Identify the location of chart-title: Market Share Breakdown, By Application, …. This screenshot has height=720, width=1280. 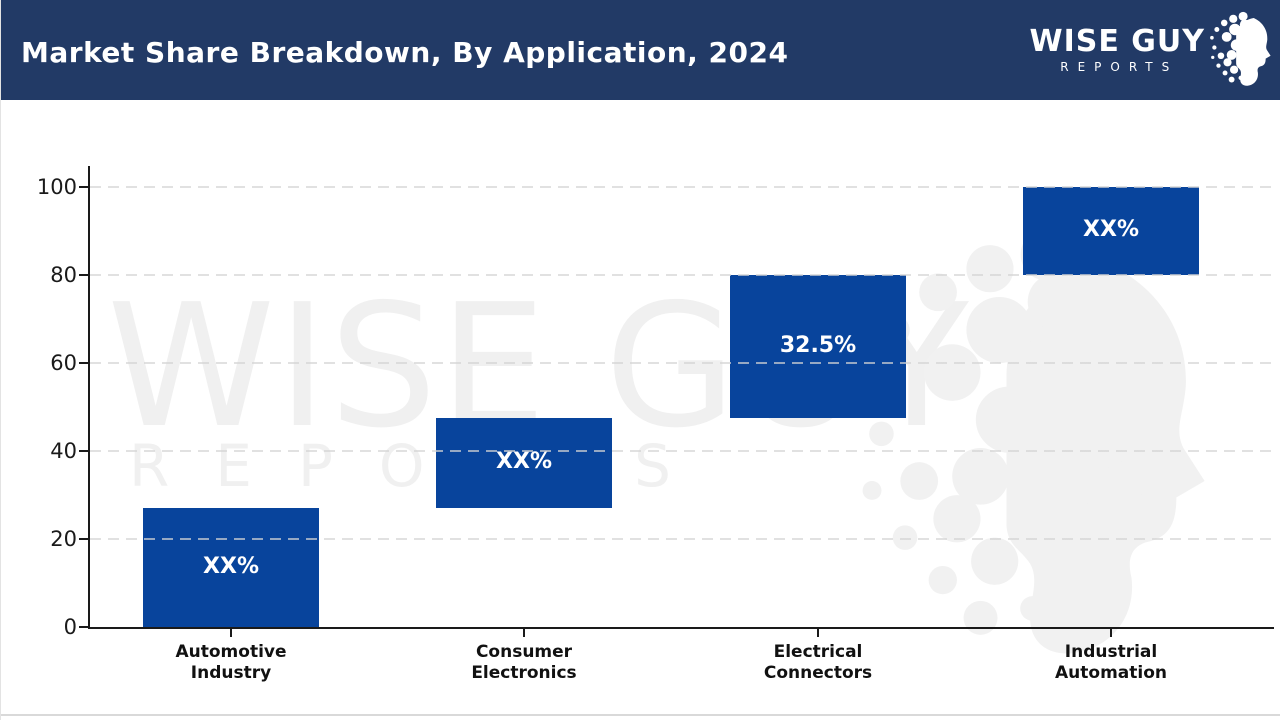
(405, 52).